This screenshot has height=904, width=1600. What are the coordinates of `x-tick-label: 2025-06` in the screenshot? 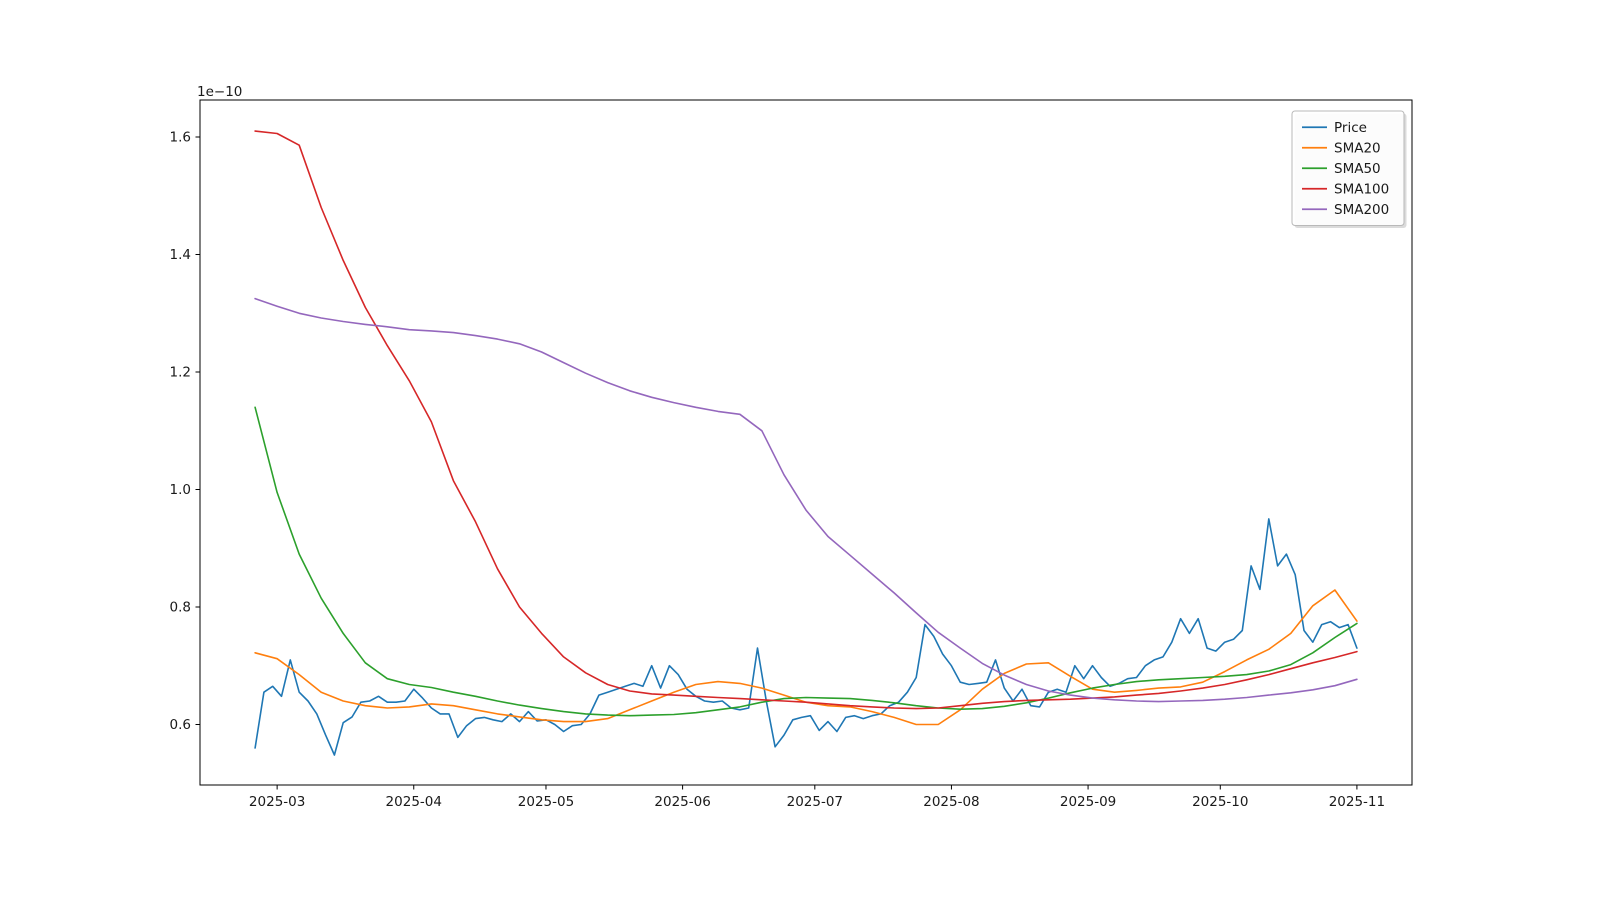 It's located at (682, 802).